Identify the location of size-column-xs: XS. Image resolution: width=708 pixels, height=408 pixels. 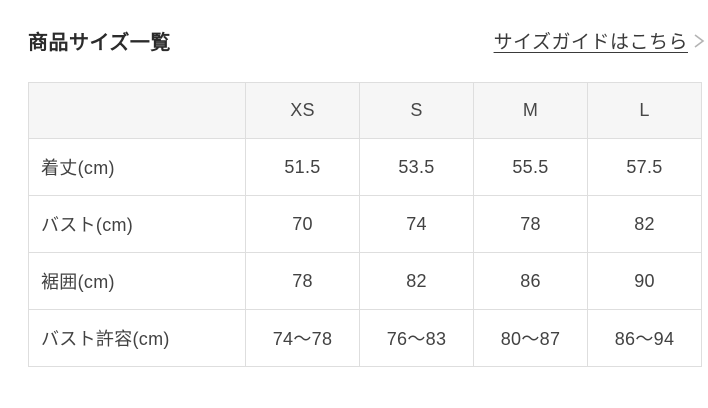
(302, 110).